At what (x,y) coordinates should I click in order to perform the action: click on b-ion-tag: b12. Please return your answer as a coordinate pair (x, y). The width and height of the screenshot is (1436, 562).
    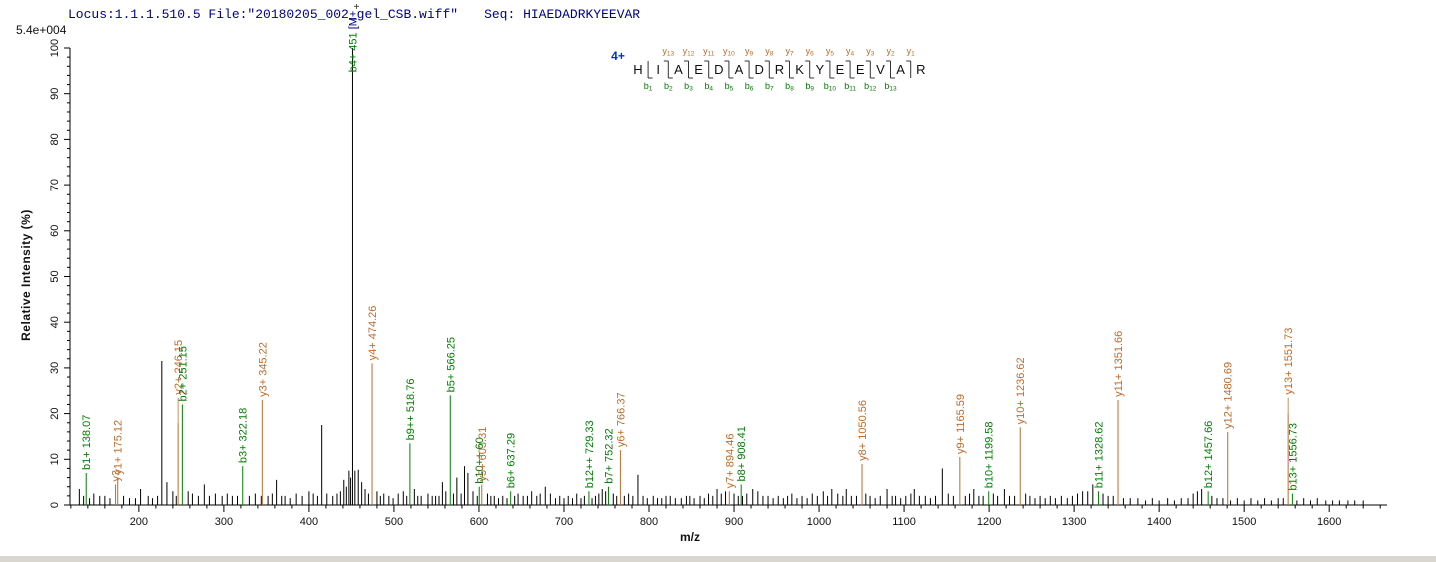
    Looking at the image, I should click on (870, 87).